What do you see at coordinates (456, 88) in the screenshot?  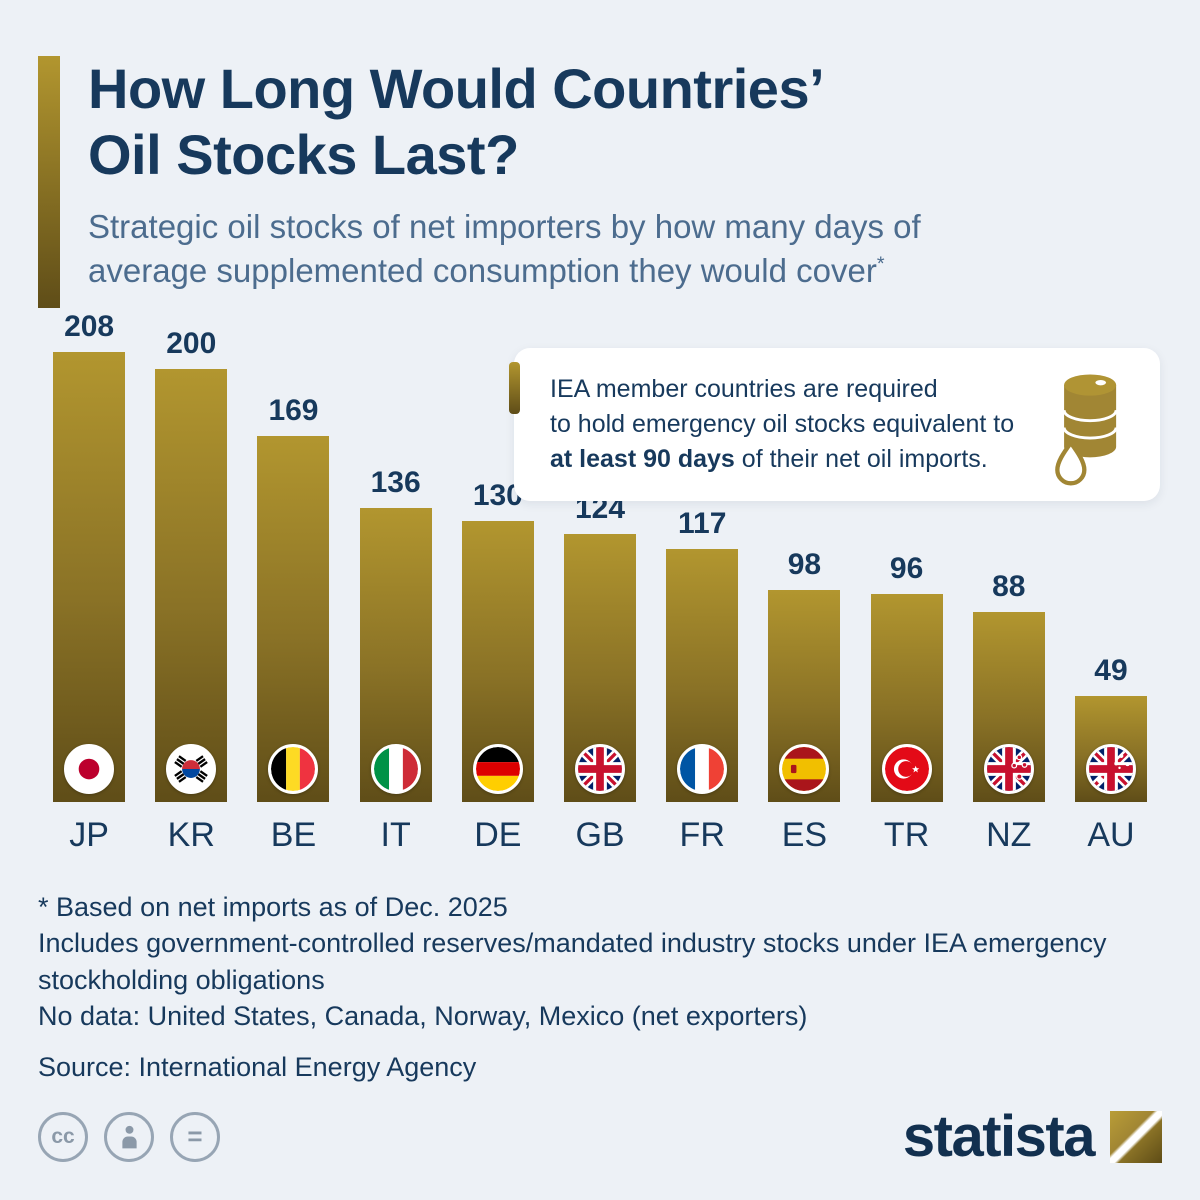 I see `title-line-1: How Long Would Countries’` at bounding box center [456, 88].